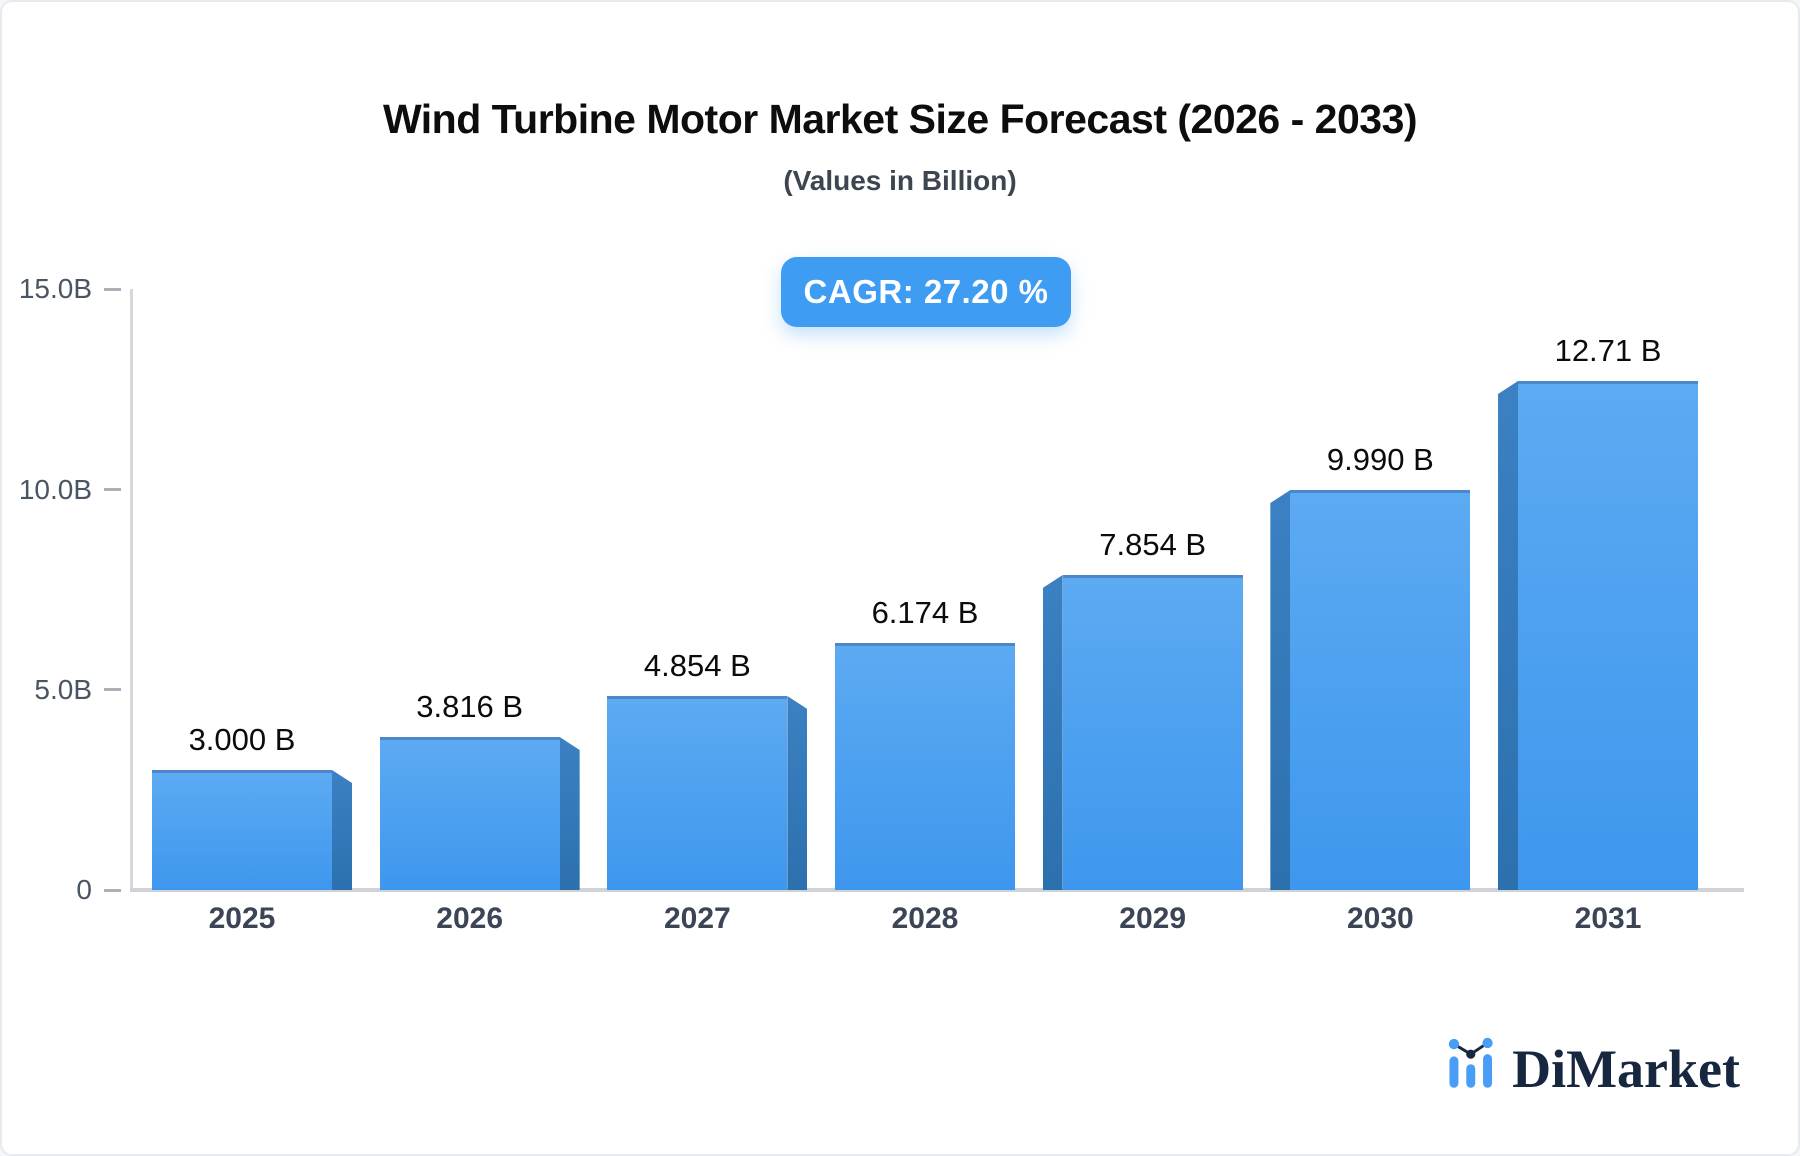 The height and width of the screenshot is (1156, 1800). I want to click on bar-2027, so click(697, 793).